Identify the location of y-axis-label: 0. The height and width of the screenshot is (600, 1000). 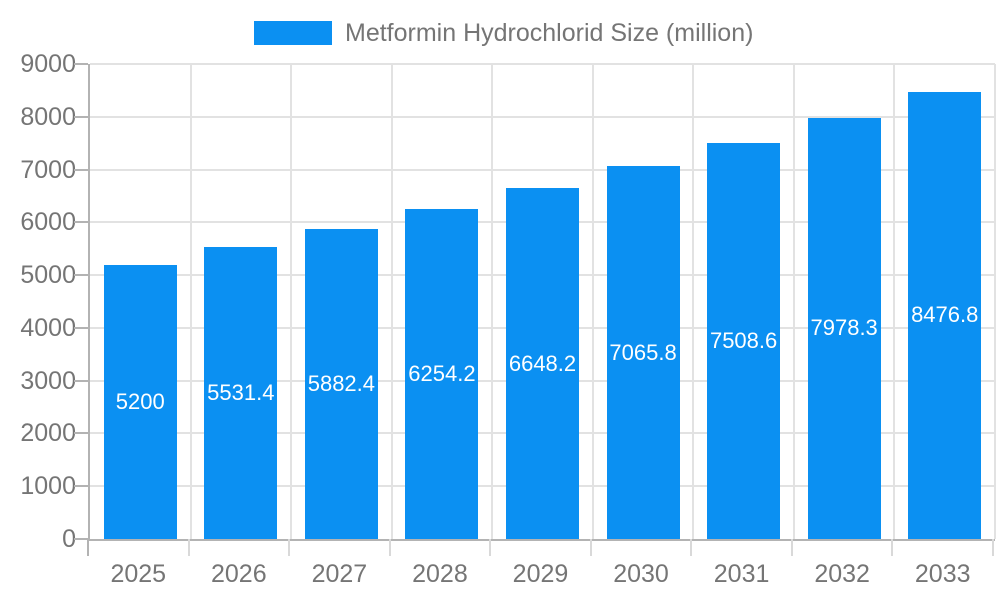
(69, 539).